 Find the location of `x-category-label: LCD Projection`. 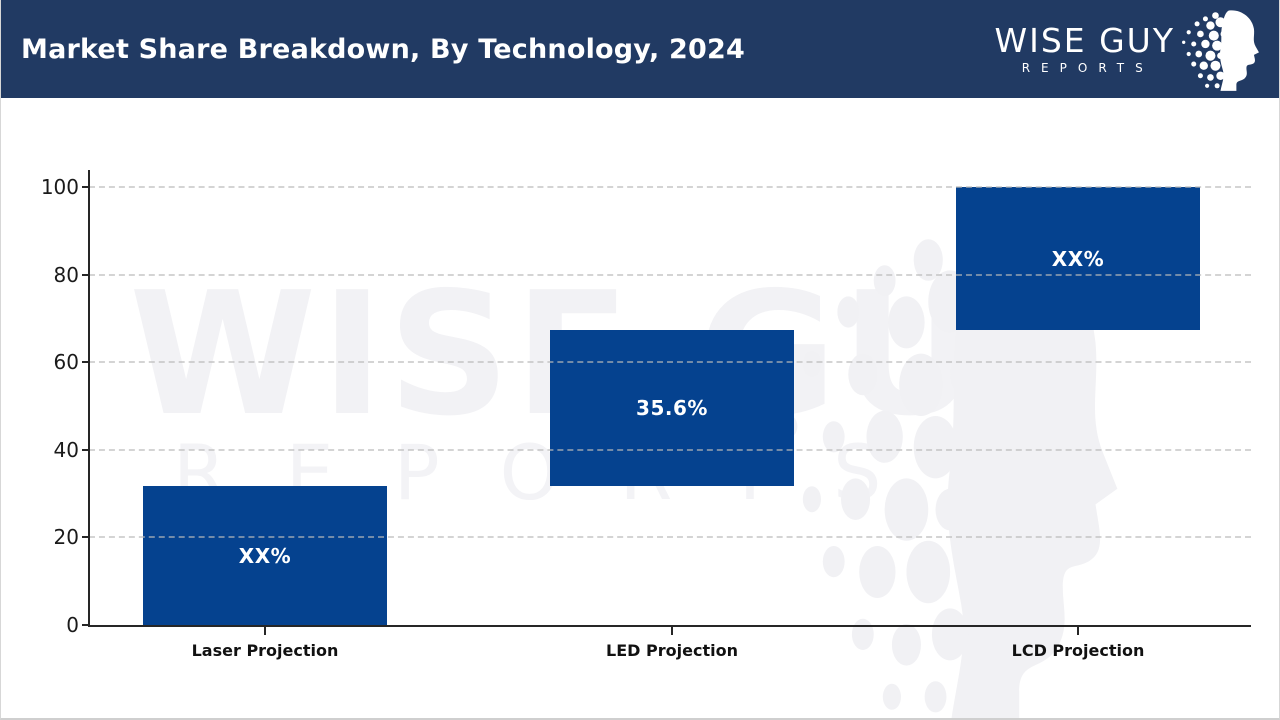

x-category-label: LCD Projection is located at coordinates (1078, 650).